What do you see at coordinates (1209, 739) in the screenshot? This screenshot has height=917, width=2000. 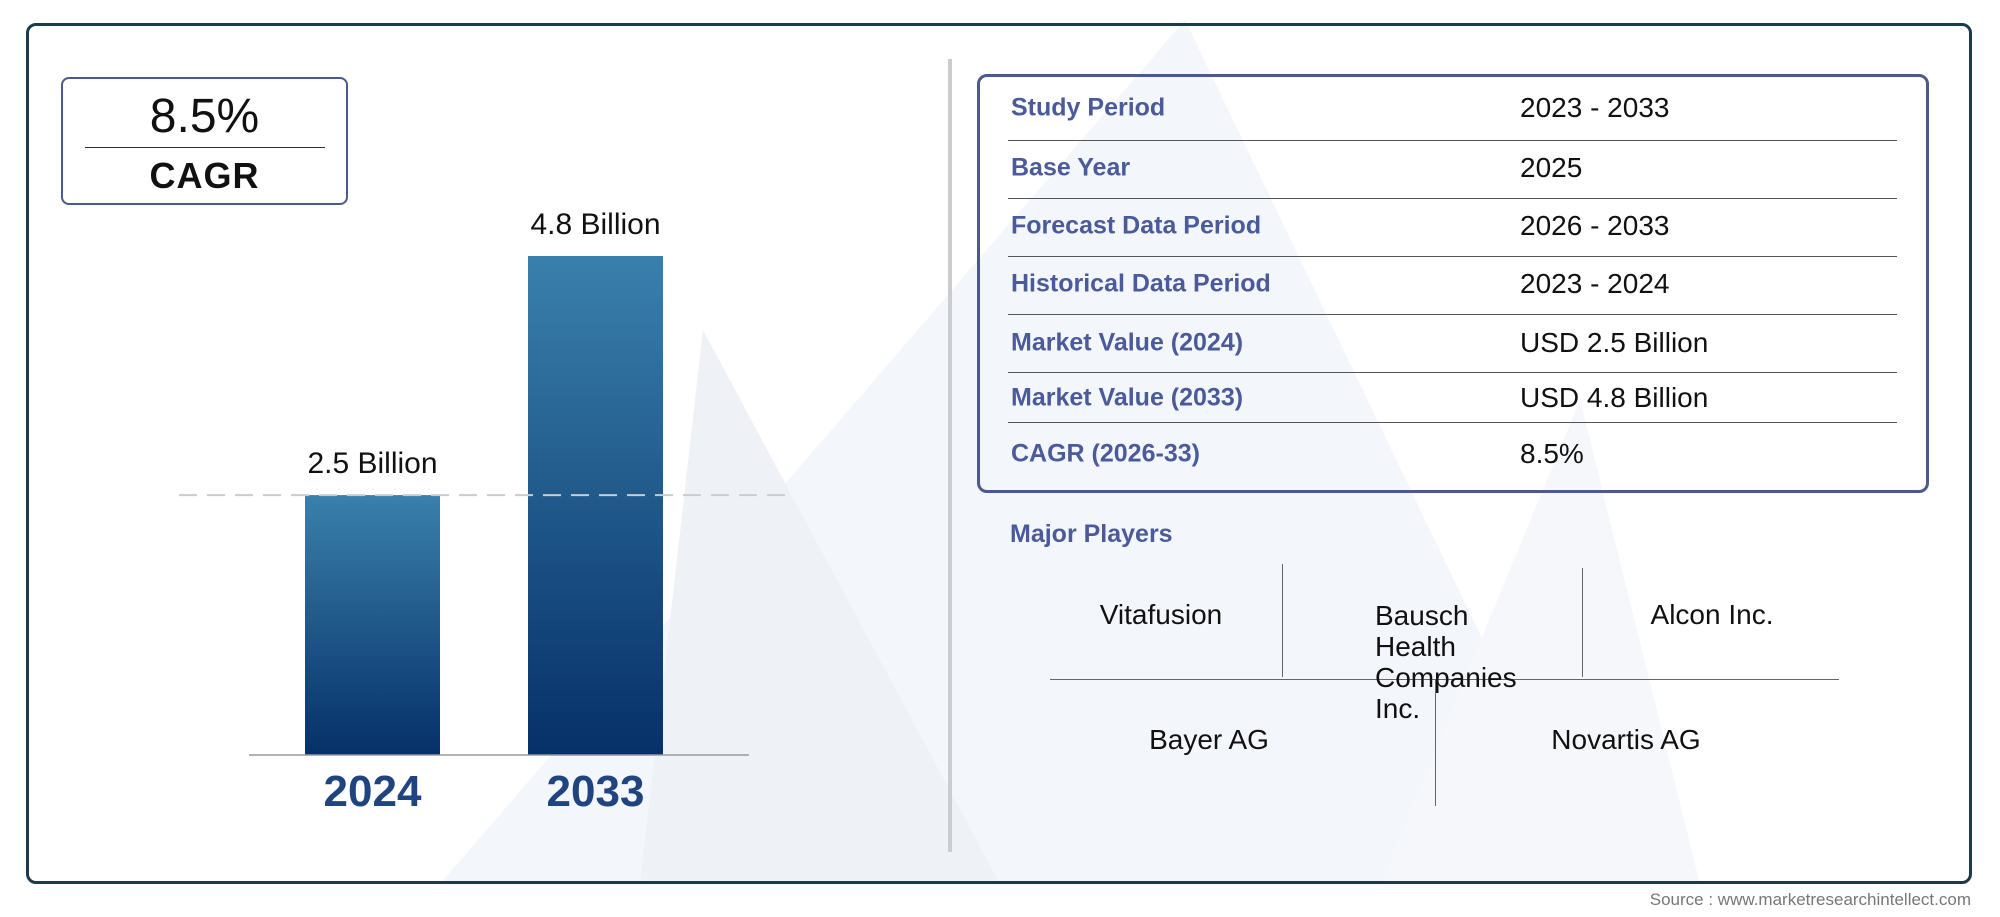 I see `player-bayer: Bayer AG` at bounding box center [1209, 739].